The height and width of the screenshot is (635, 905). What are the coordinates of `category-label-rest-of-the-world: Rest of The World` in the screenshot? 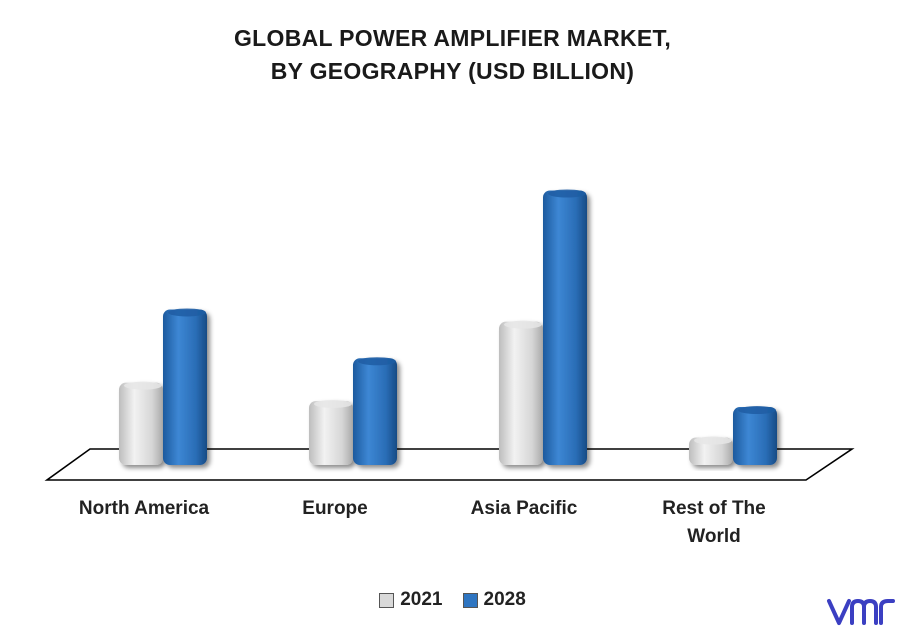 It's located at (714, 522).